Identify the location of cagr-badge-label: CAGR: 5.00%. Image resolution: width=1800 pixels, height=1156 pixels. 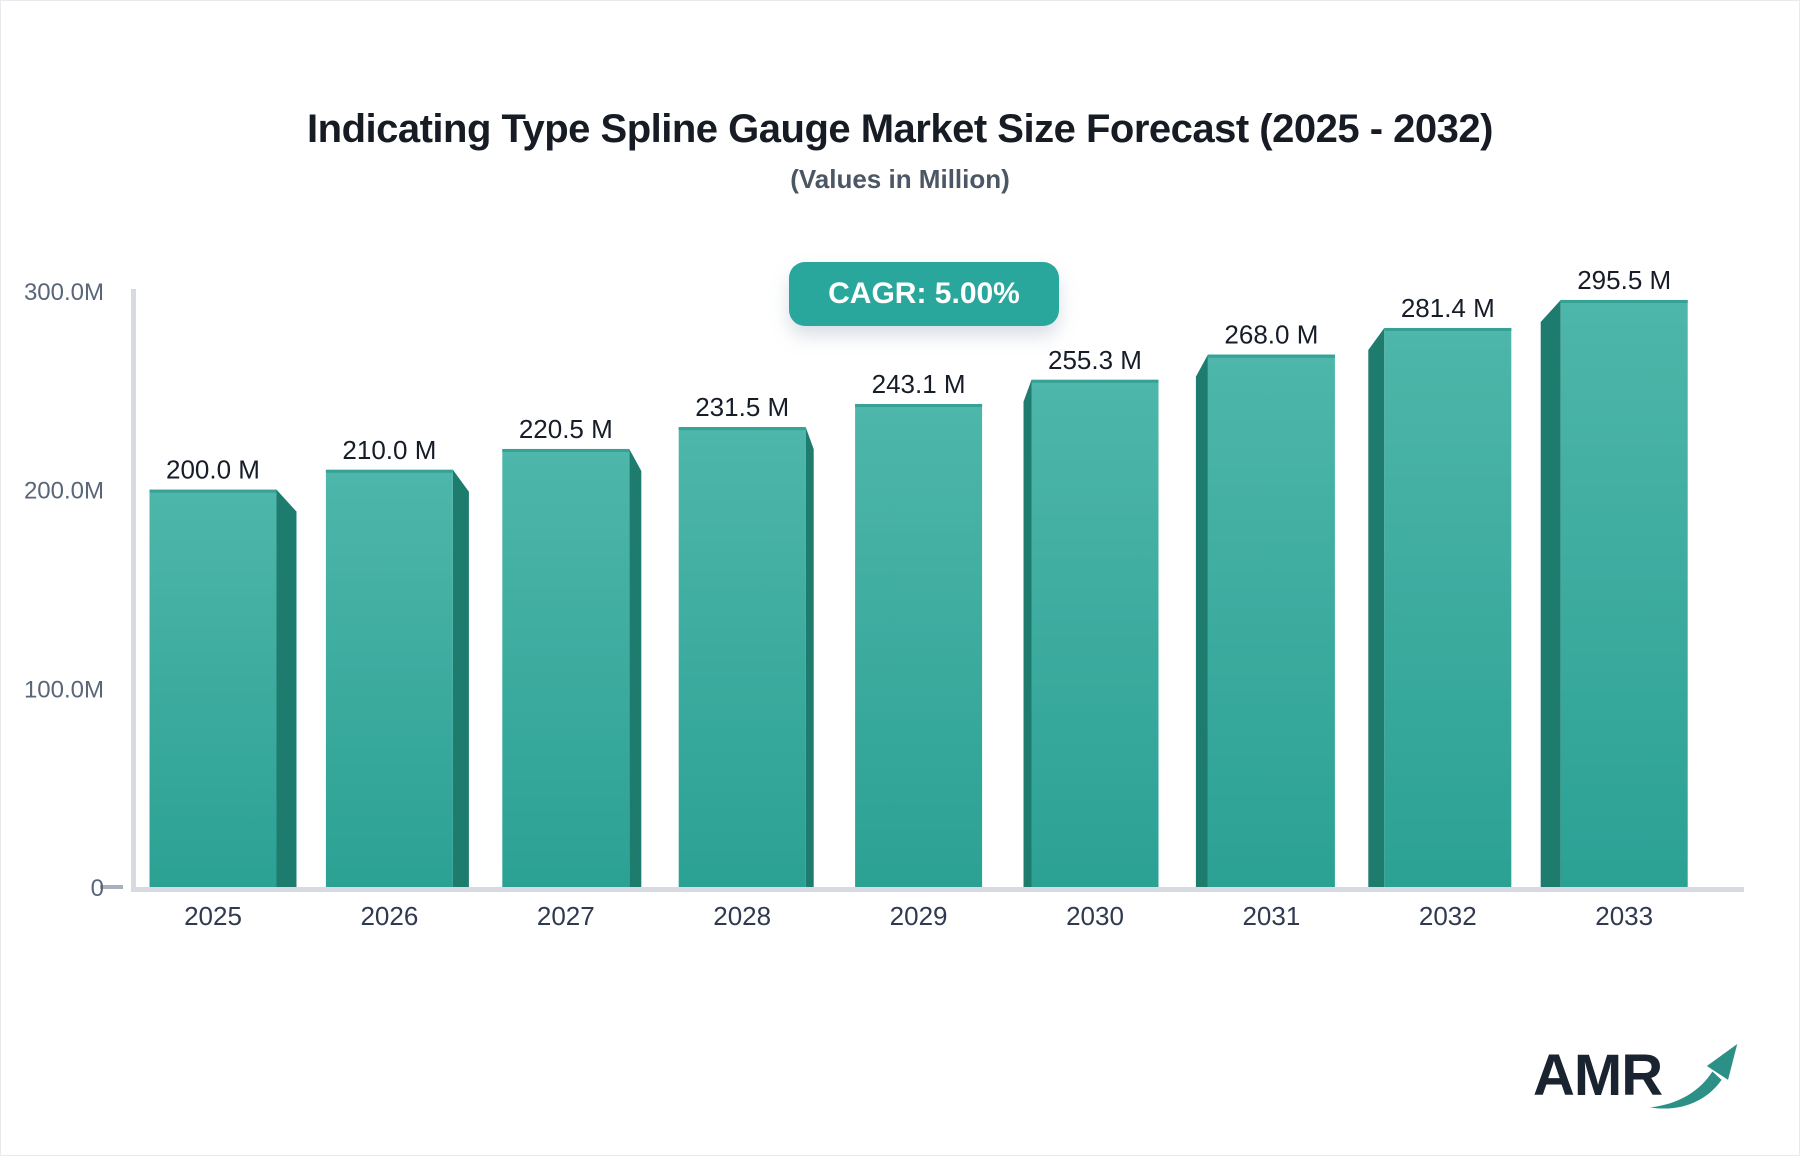
(924, 293).